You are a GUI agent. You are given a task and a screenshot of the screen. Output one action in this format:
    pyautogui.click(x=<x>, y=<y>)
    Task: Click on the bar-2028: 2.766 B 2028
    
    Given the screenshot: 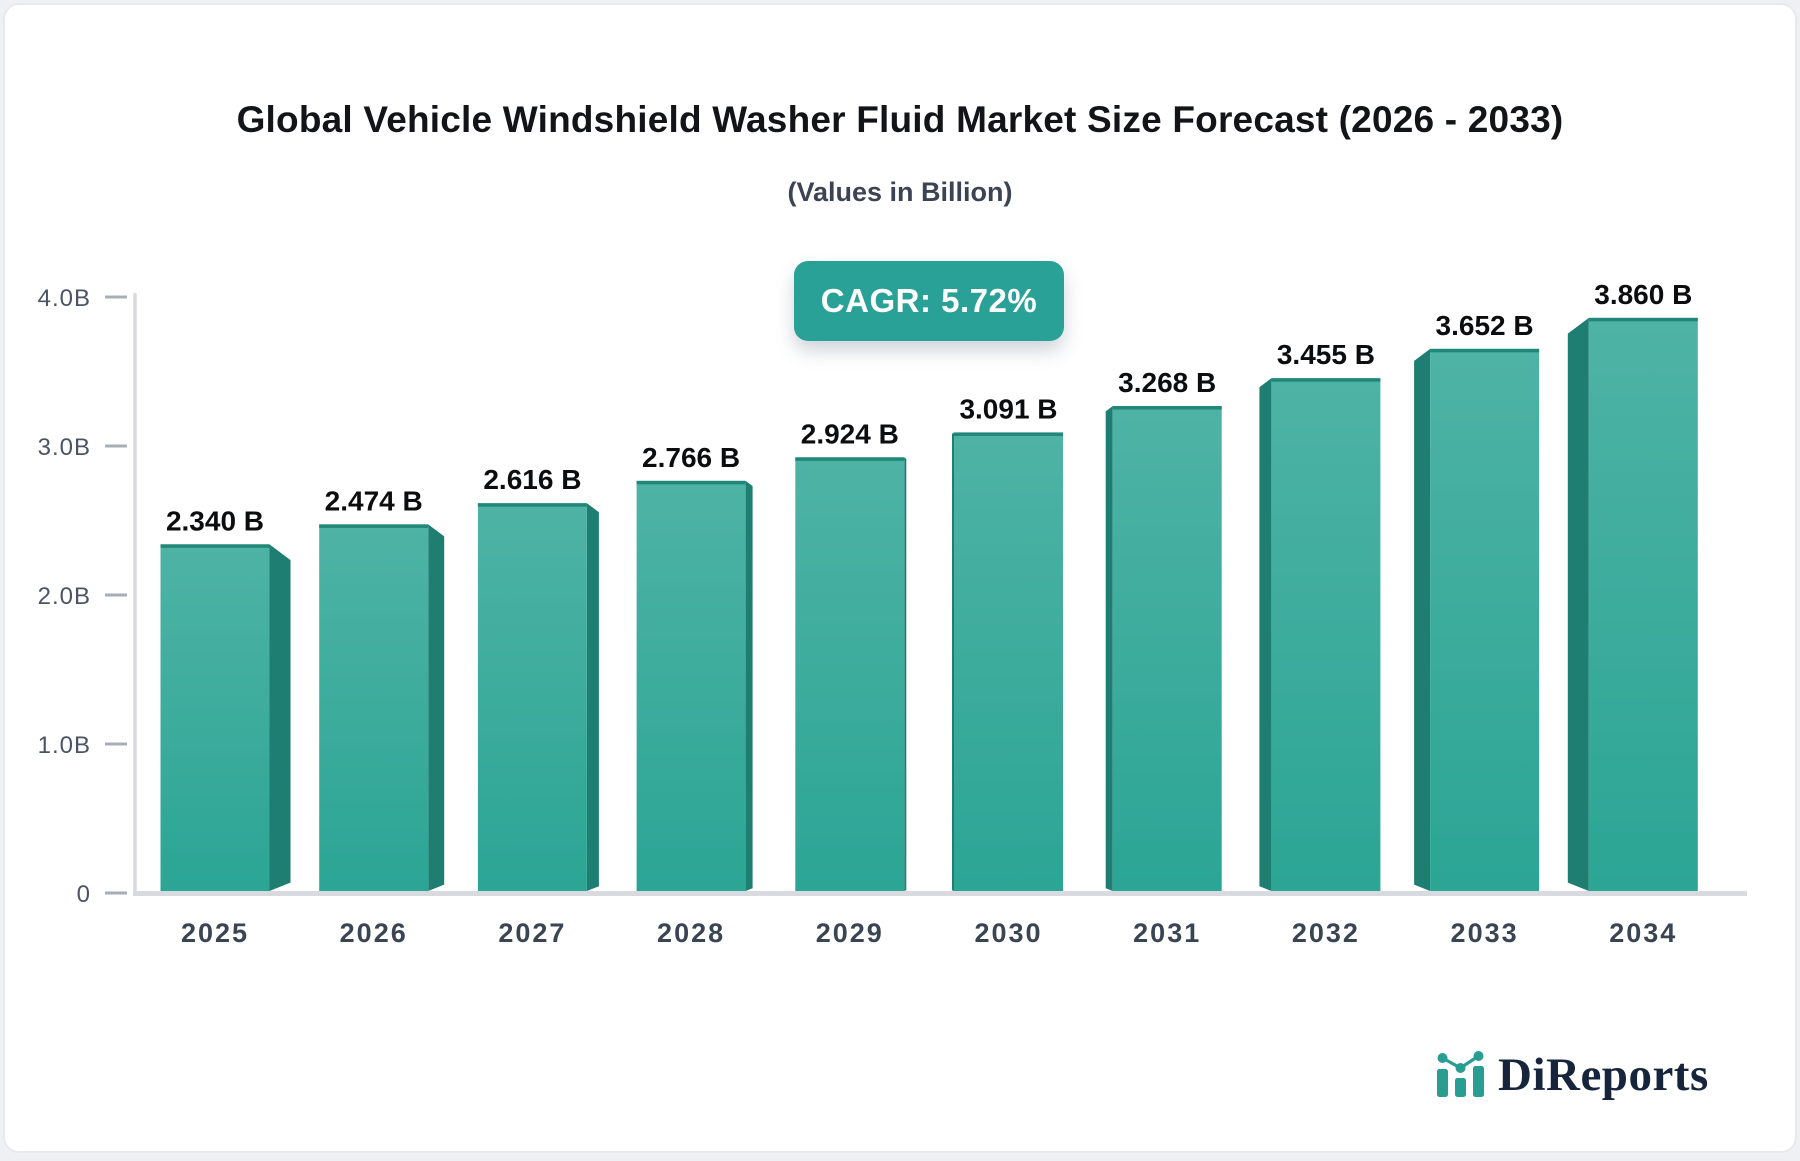 What is the action you would take?
    pyautogui.click(x=695, y=695)
    